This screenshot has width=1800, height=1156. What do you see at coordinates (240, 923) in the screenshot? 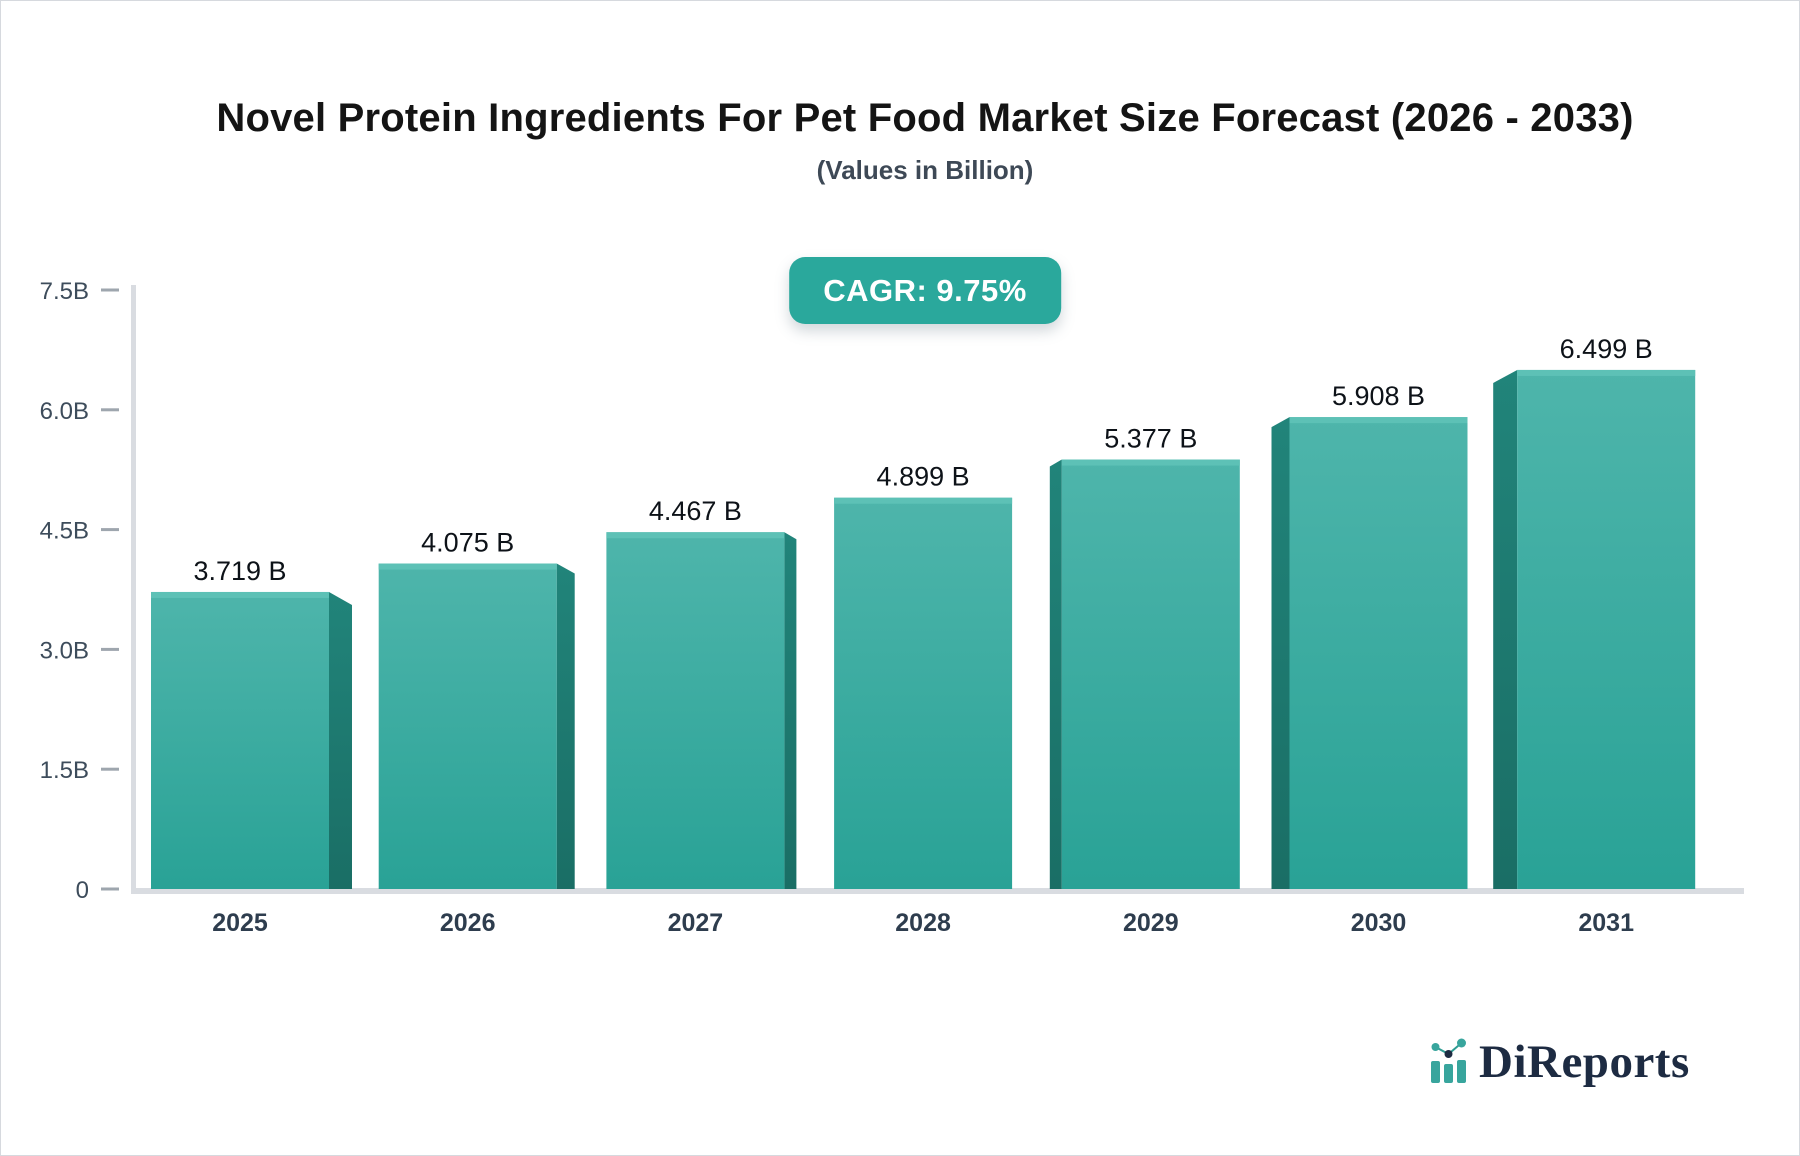
I see `x-axis-label: 2025` at bounding box center [240, 923].